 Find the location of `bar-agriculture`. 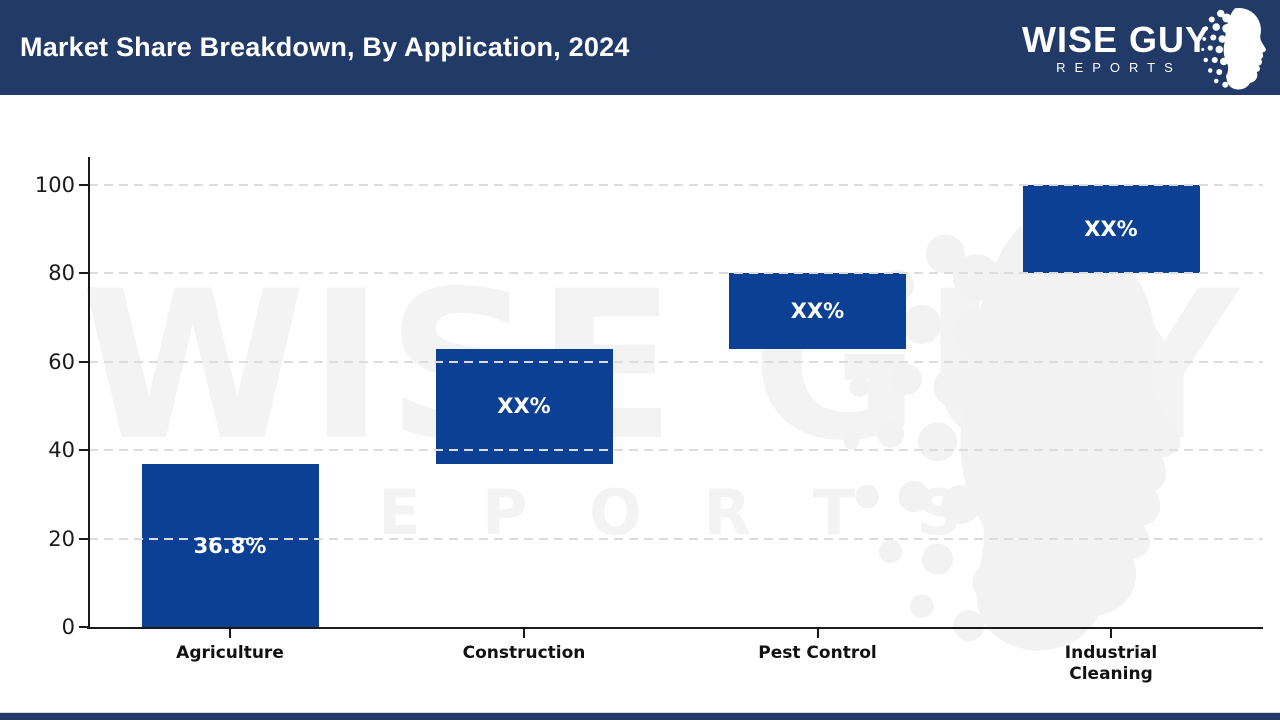

bar-agriculture is located at coordinates (230, 545).